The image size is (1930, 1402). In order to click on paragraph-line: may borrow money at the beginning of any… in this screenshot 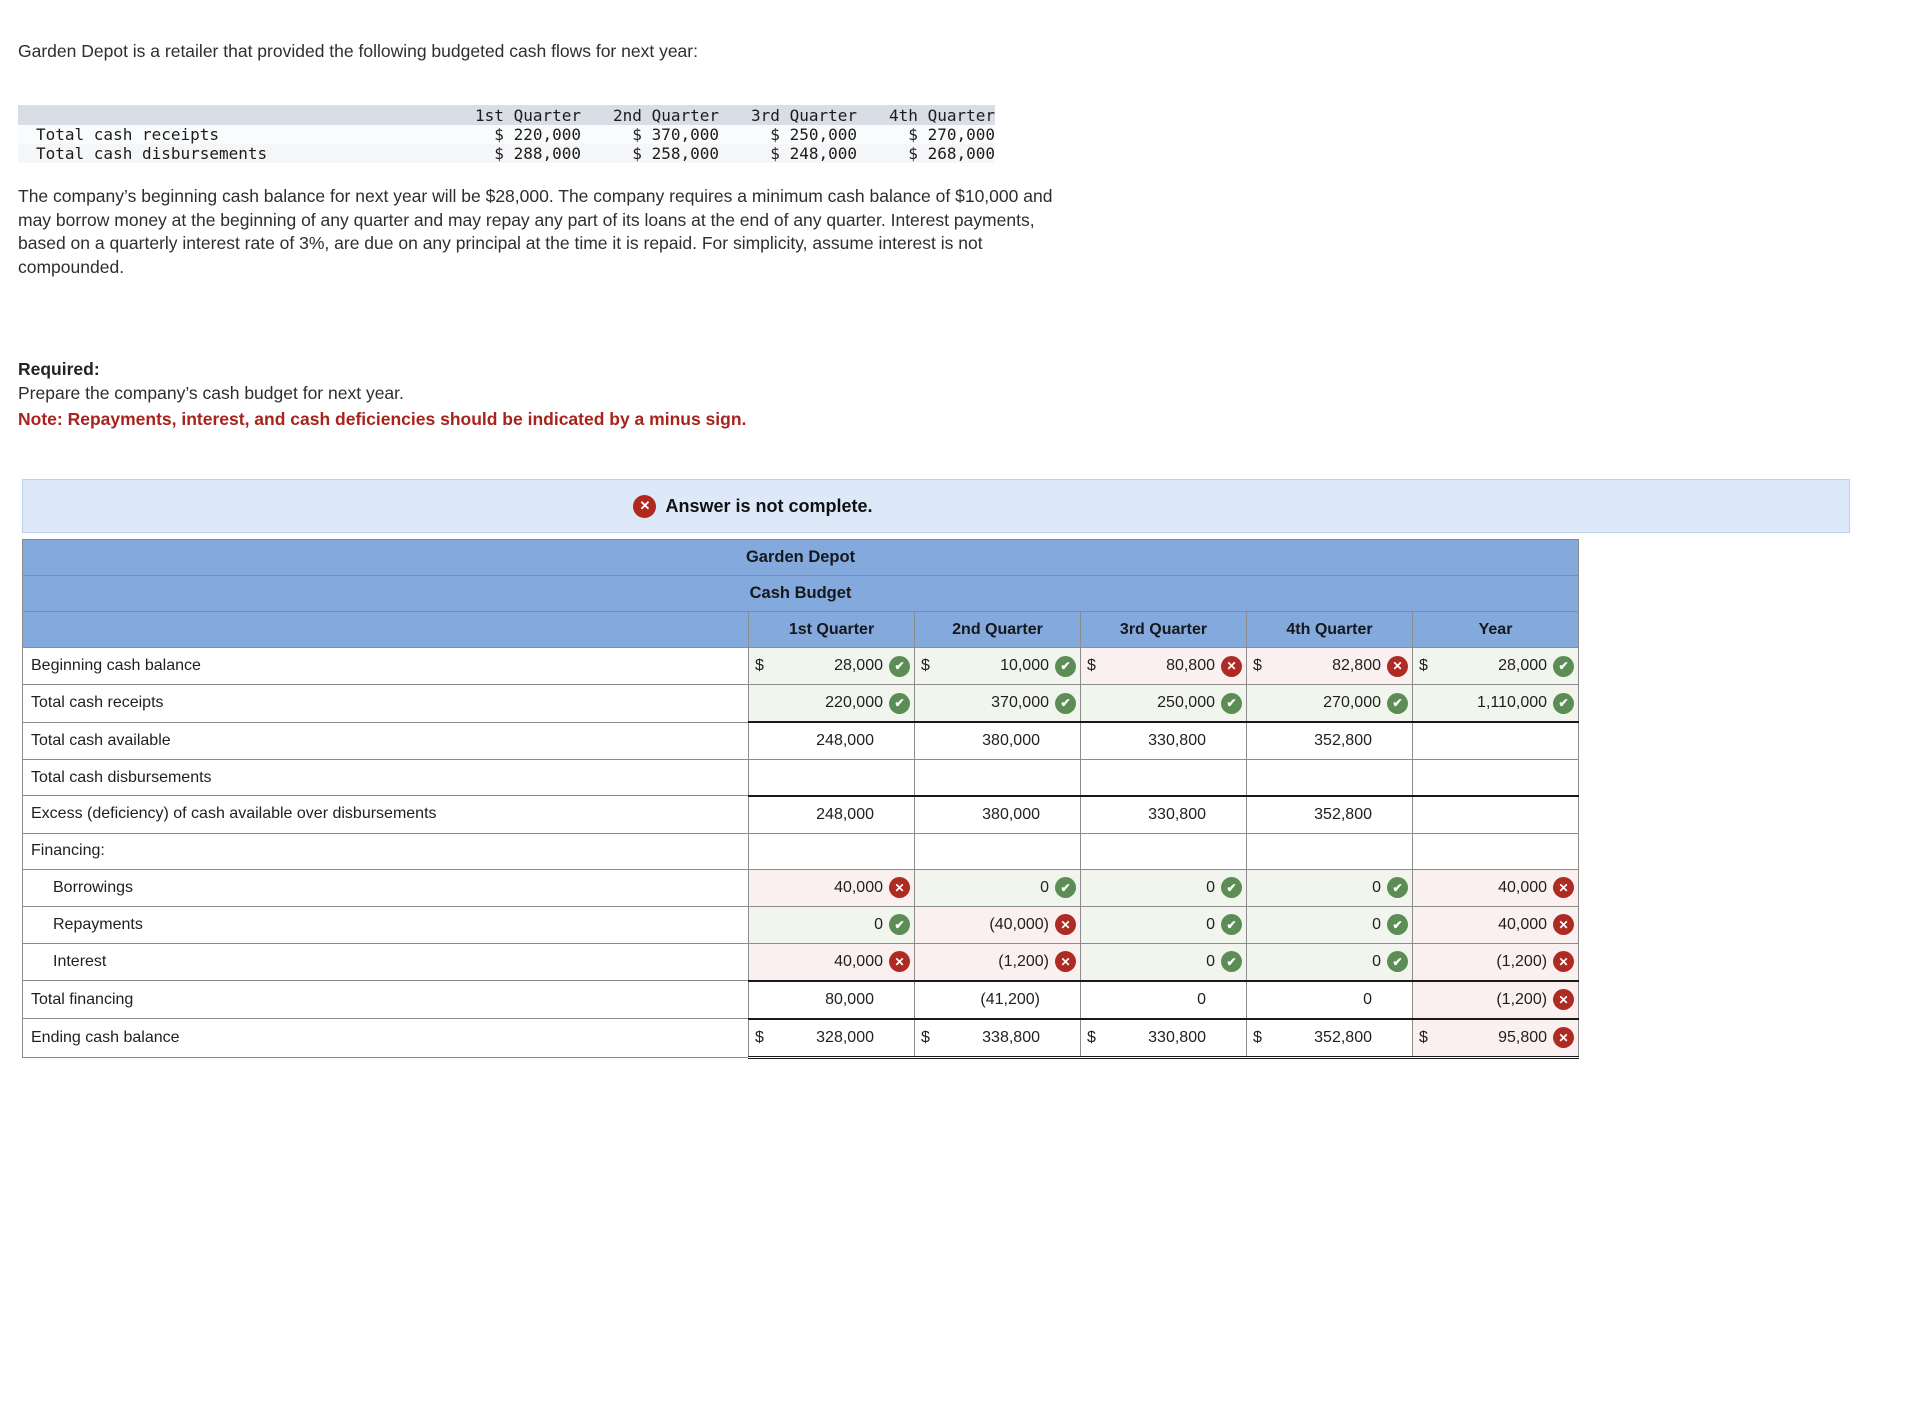, I will do `click(526, 219)`.